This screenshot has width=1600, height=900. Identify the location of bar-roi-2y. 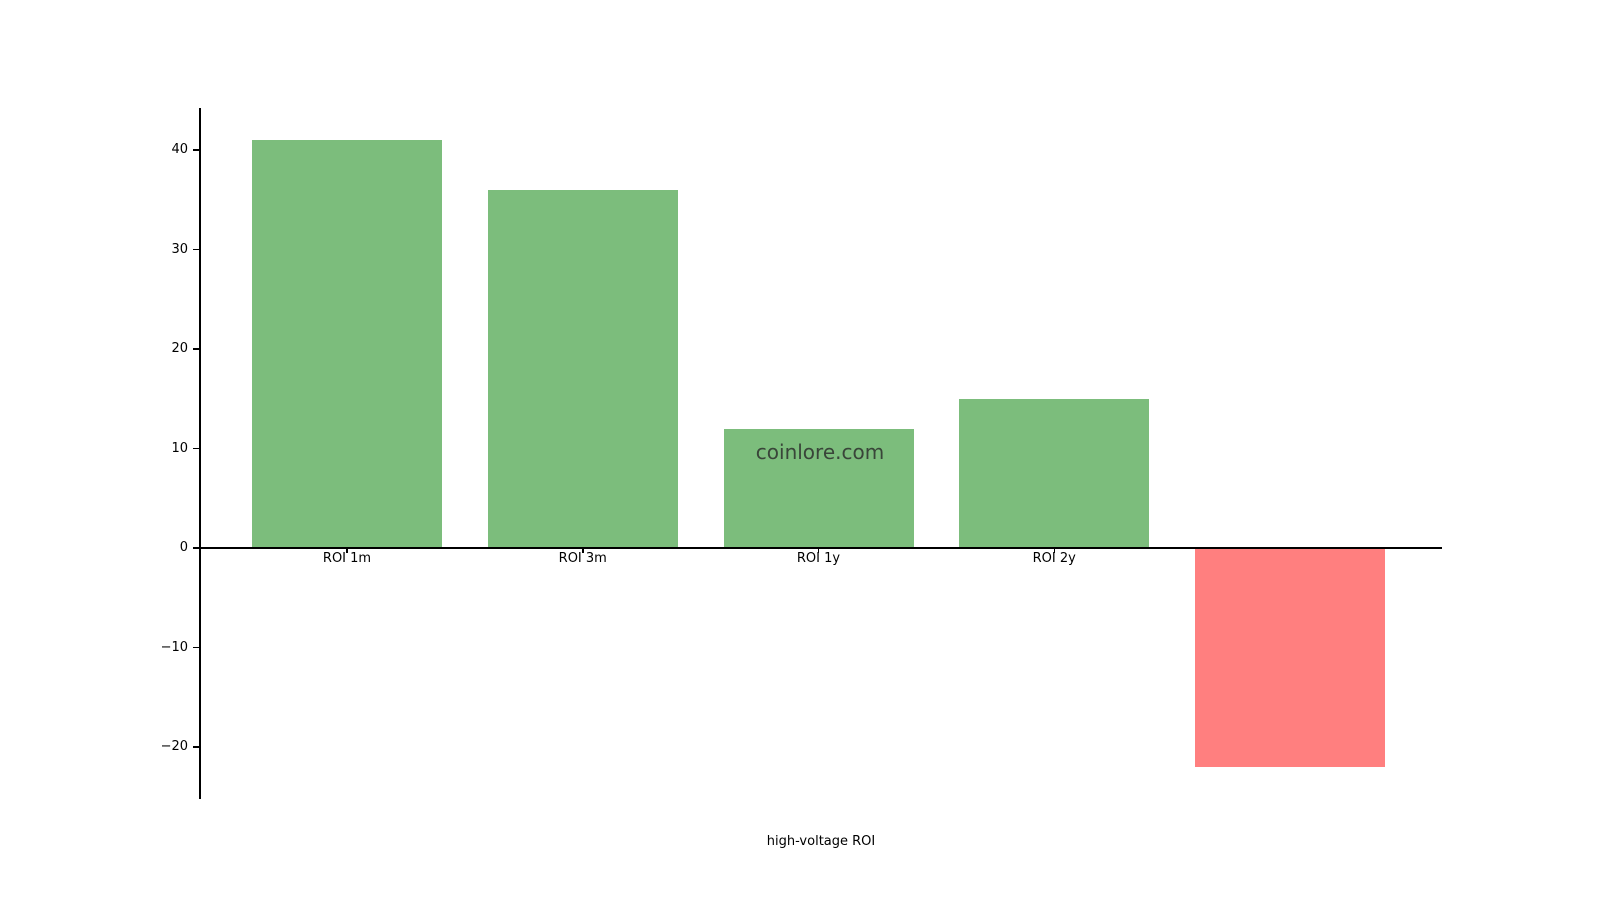
(1054, 473).